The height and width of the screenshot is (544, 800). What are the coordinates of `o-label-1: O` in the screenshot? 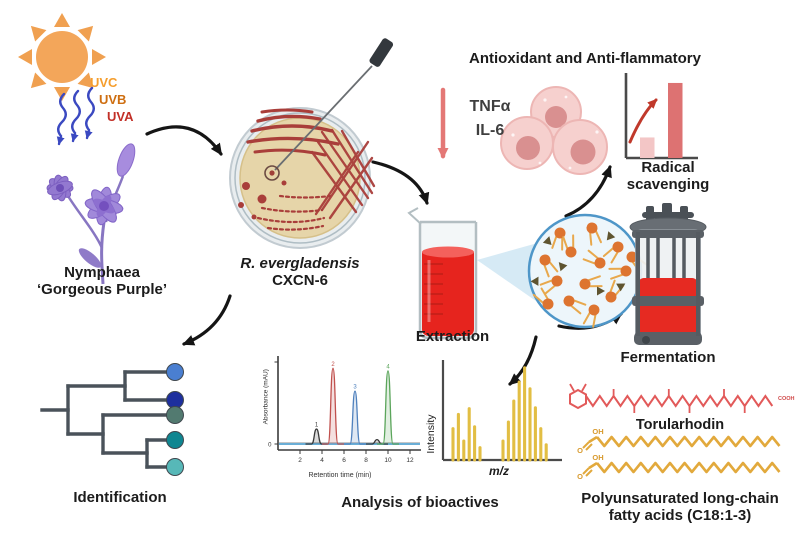 It's located at (580, 450).